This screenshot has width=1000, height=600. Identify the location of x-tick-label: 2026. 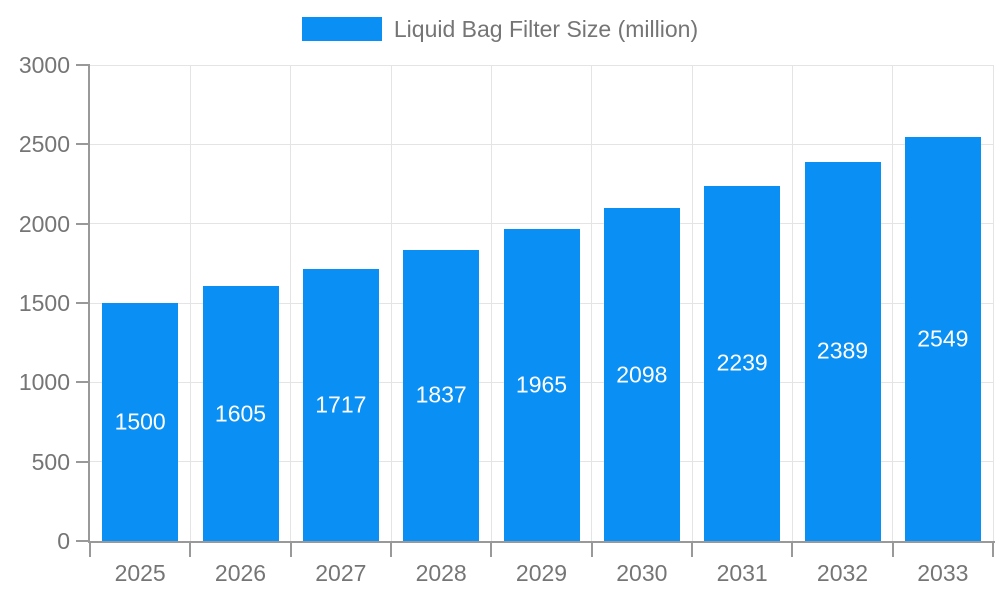
(240, 573).